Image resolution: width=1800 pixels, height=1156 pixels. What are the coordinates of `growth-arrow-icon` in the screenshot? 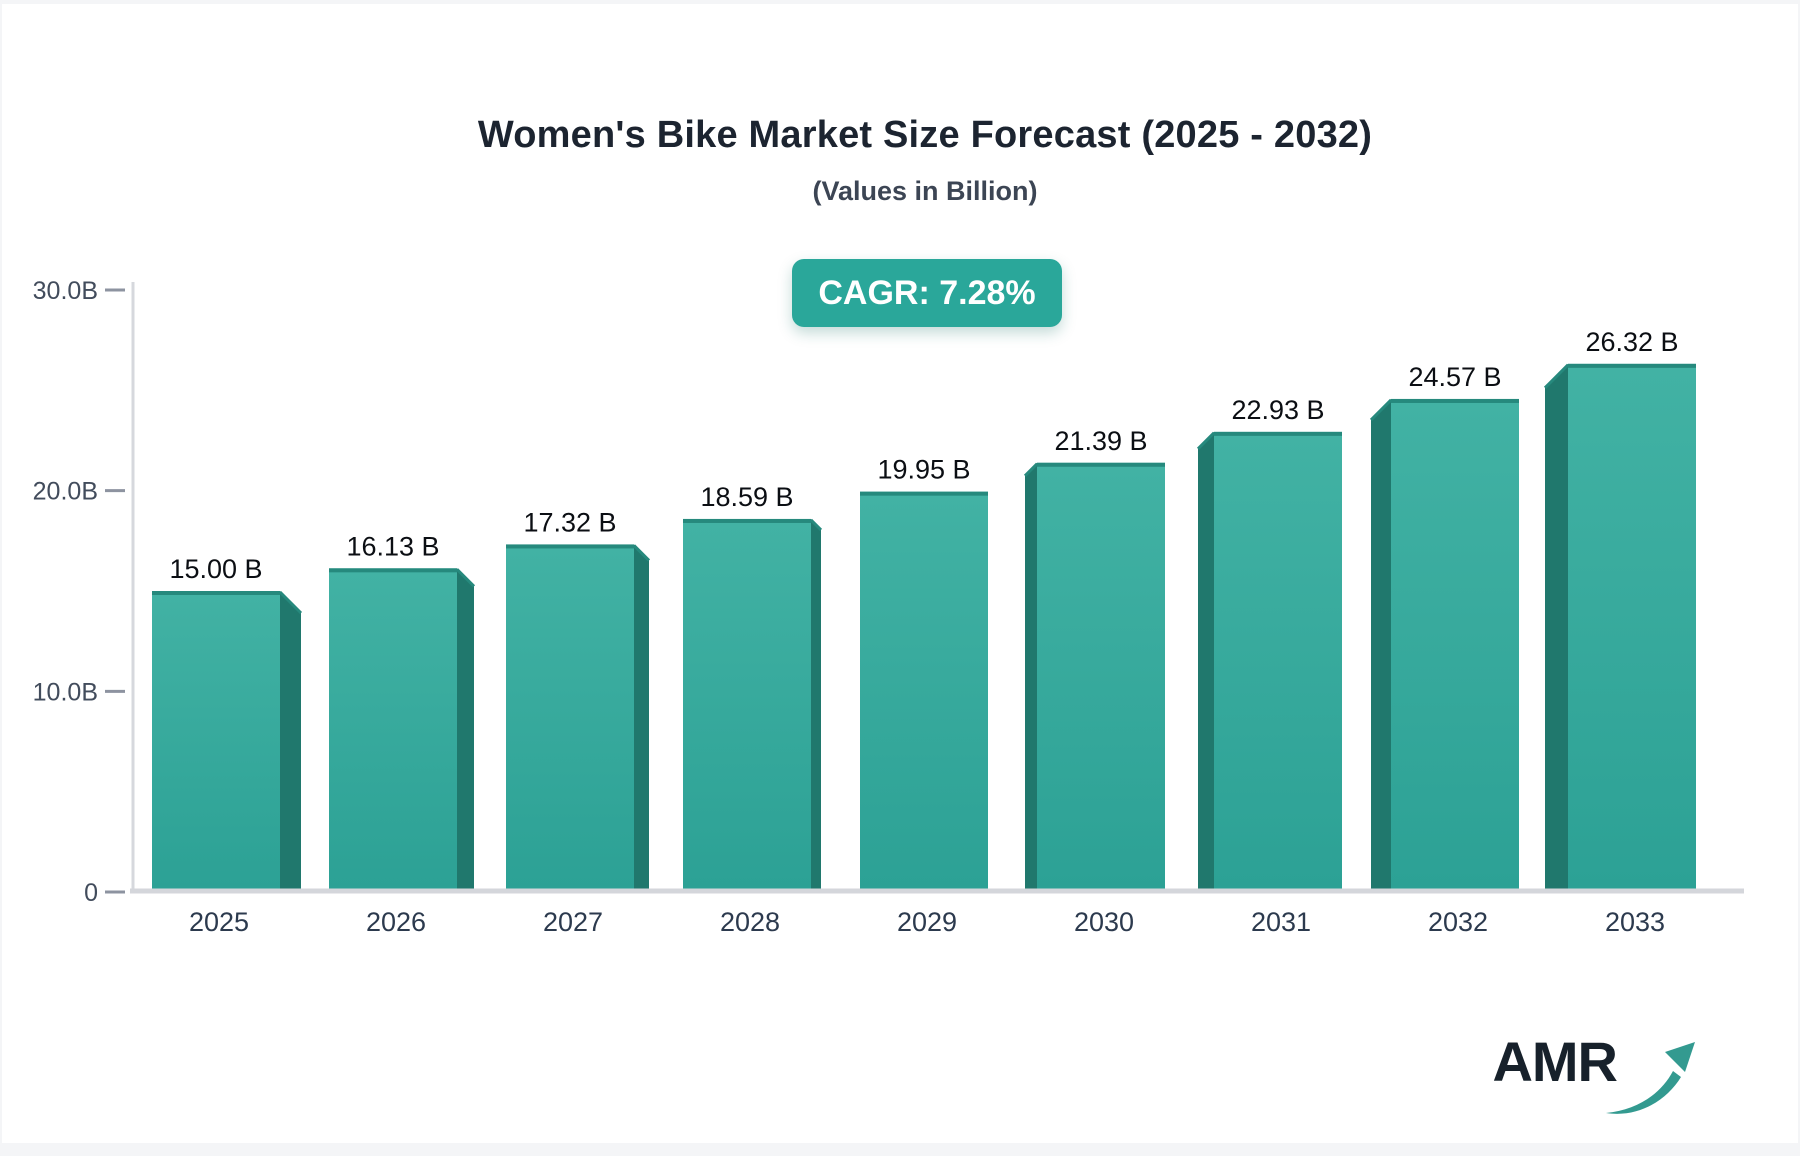 It's located at (1650, 1078).